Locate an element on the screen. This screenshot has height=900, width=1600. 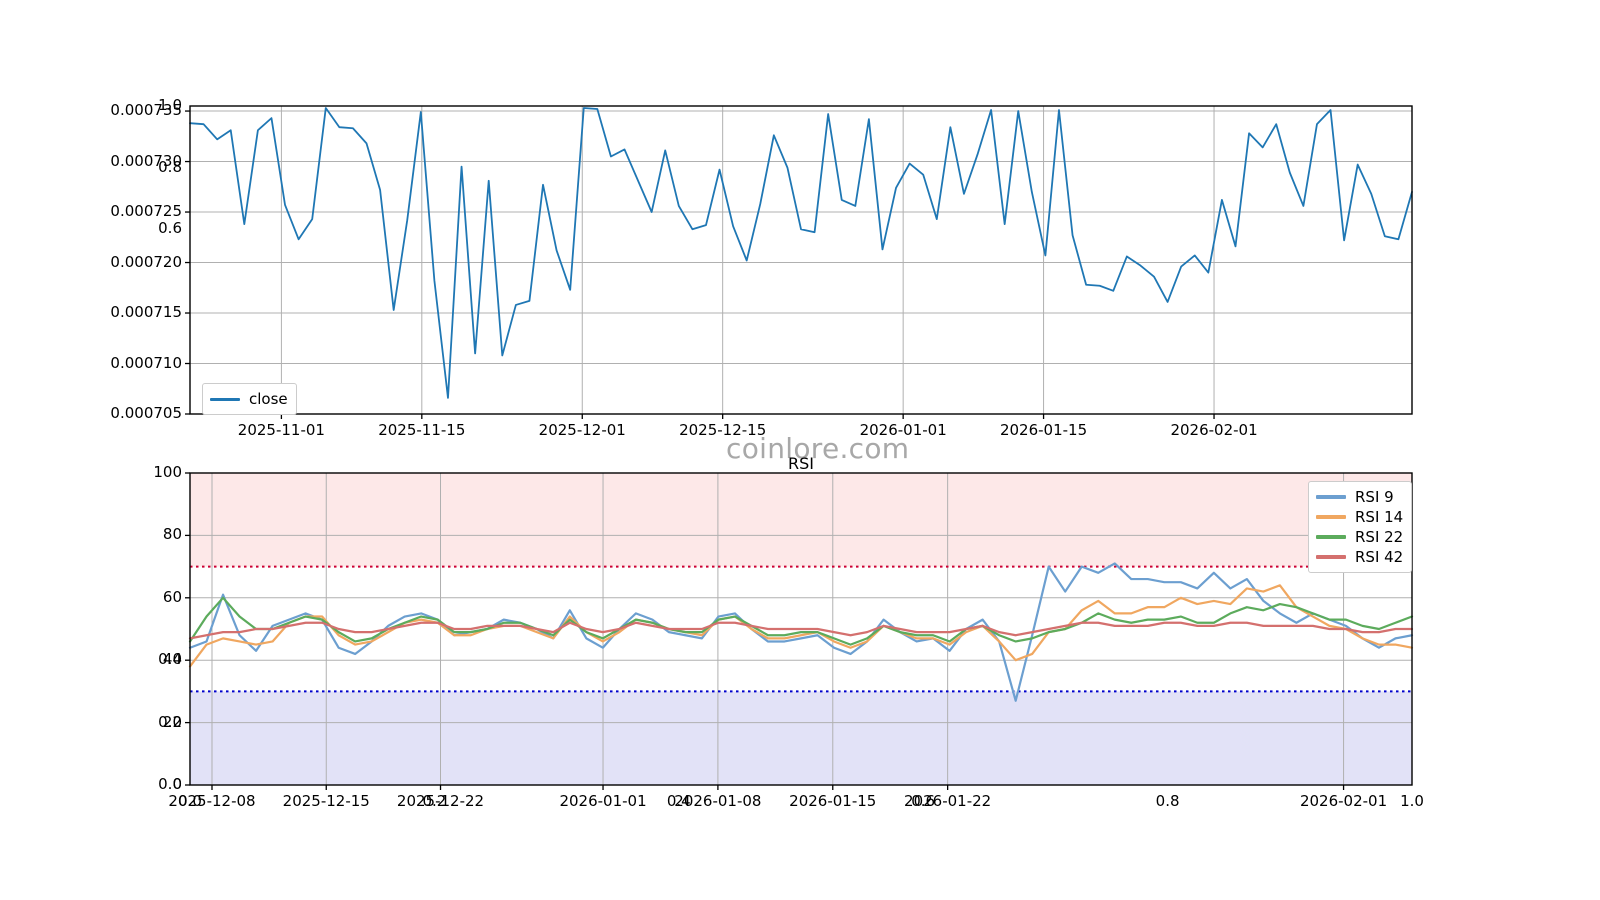
price-secondary-y-tick-label: 1.0 is located at coordinates (170, 105).